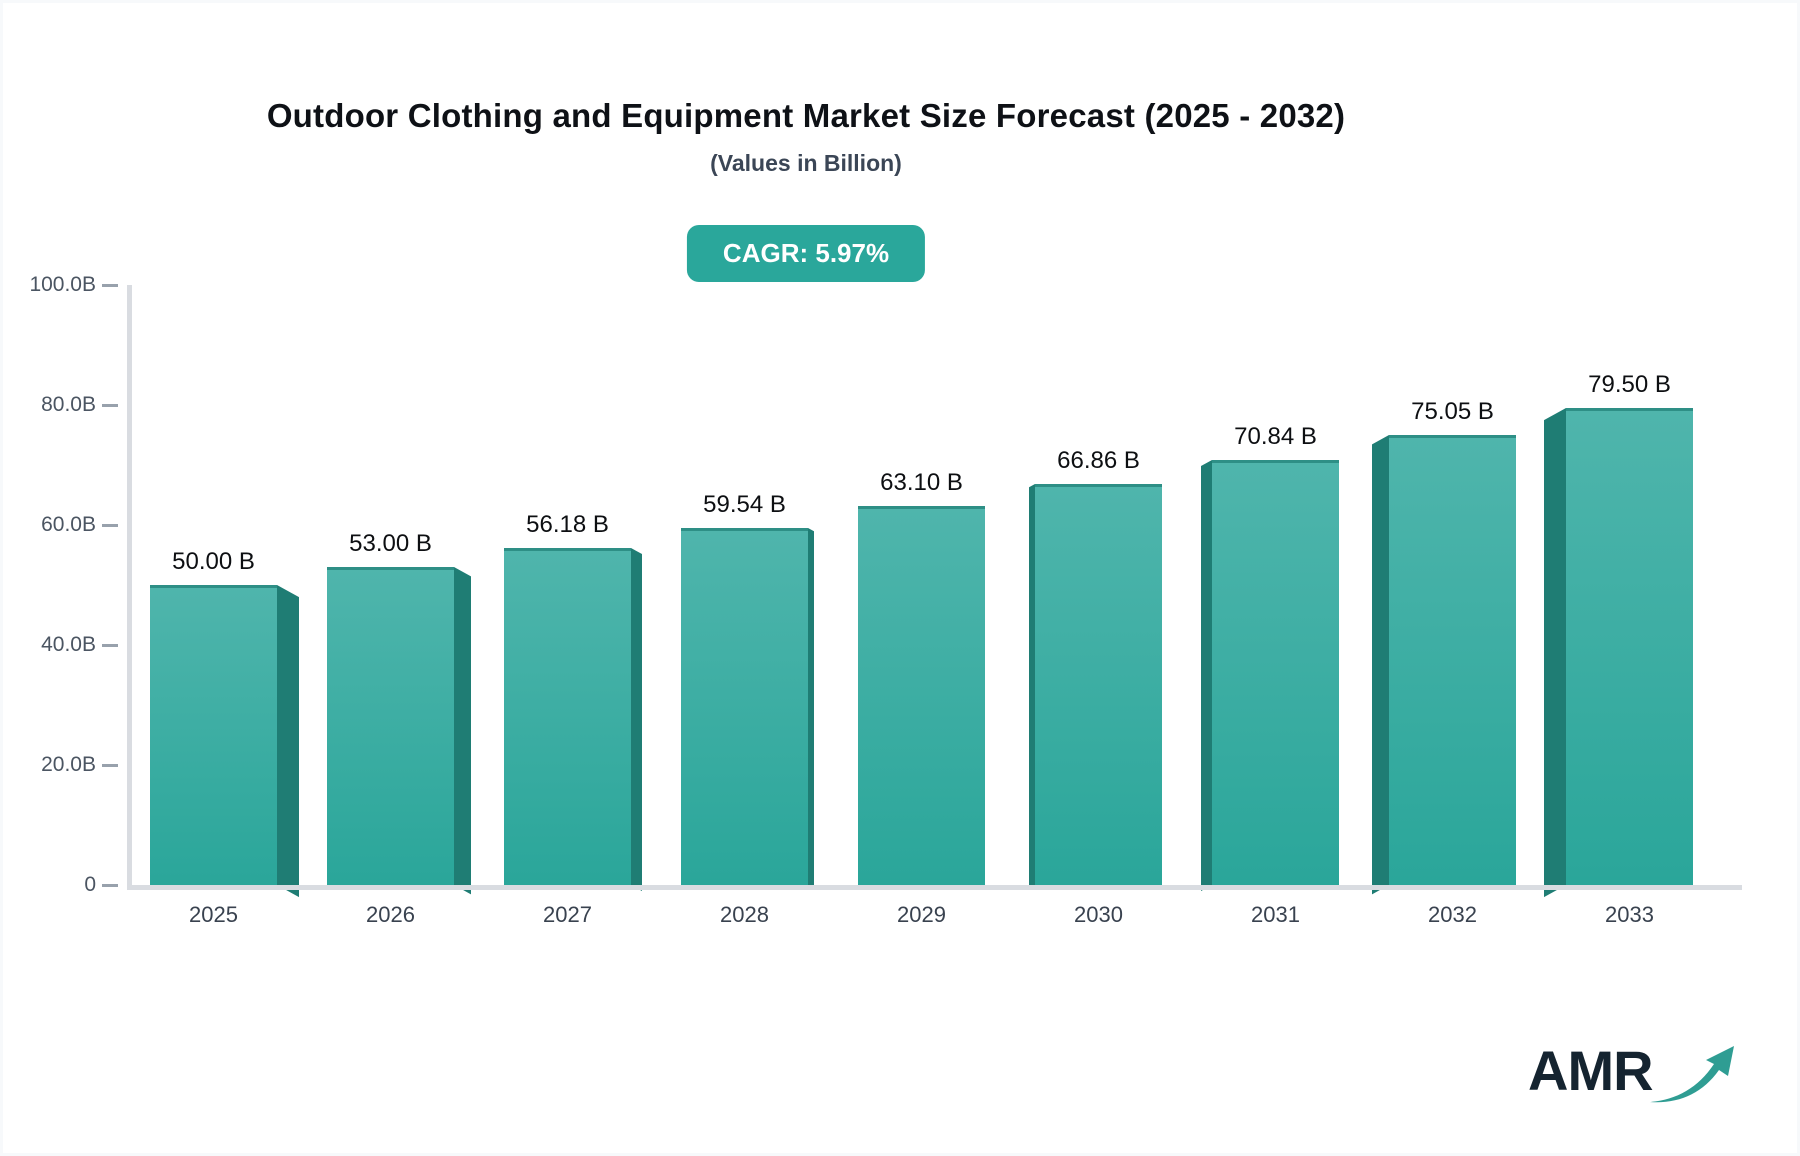 The image size is (1800, 1156). Describe the element at coordinates (68, 764) in the screenshot. I see `y-axis-label: 20.0B` at that location.